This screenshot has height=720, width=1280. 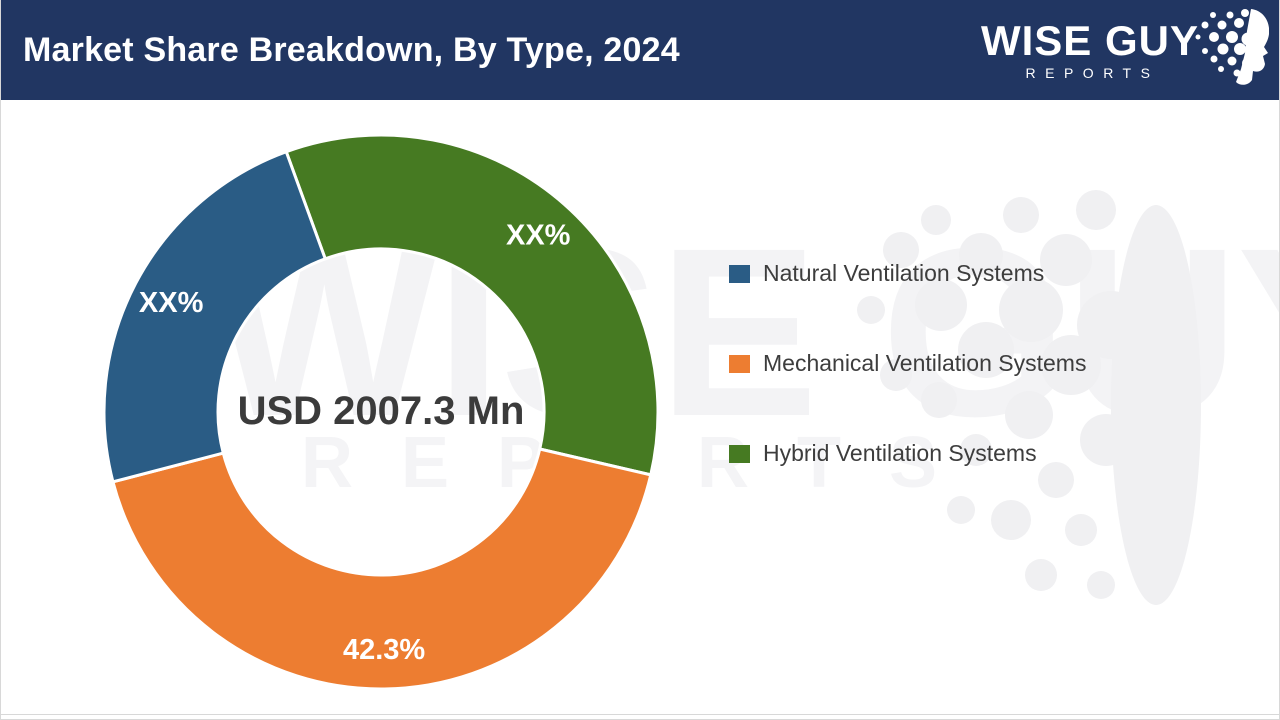 I want to click on legend-item-2: Hybrid Ventilation Systems, so click(x=907, y=453).